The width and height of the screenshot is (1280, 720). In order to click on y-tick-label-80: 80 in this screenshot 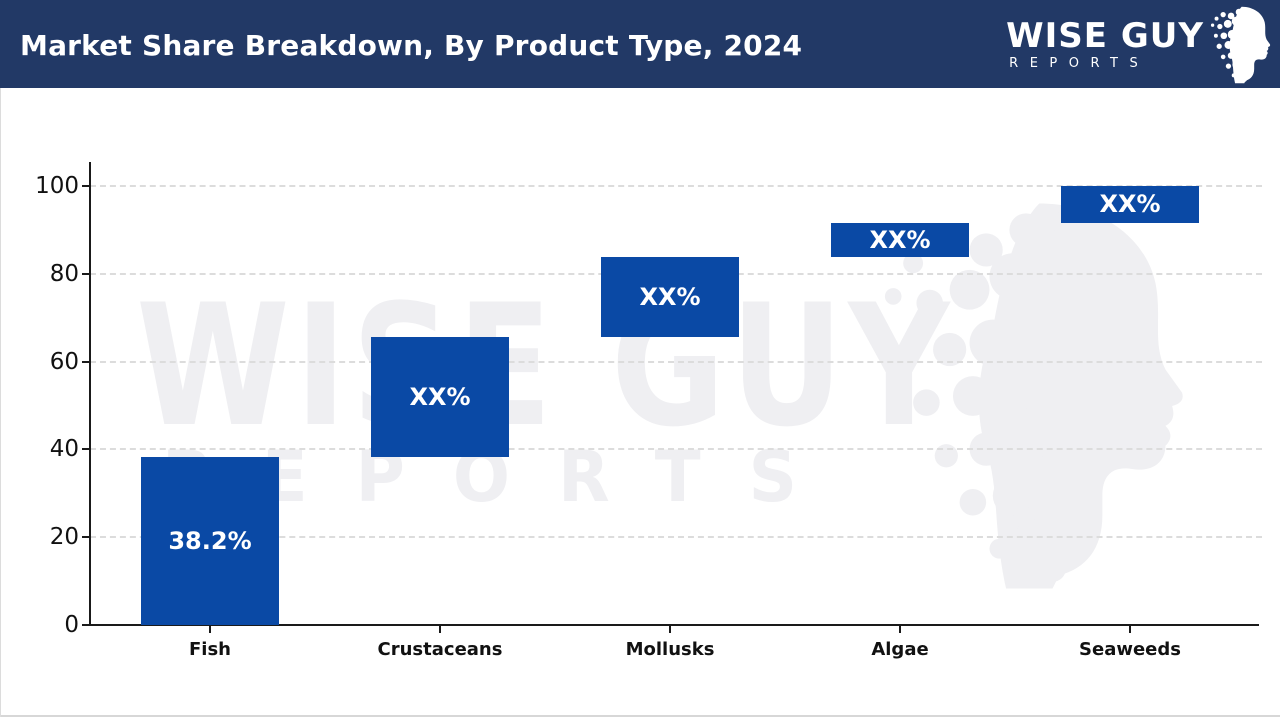, I will do `click(64, 273)`.